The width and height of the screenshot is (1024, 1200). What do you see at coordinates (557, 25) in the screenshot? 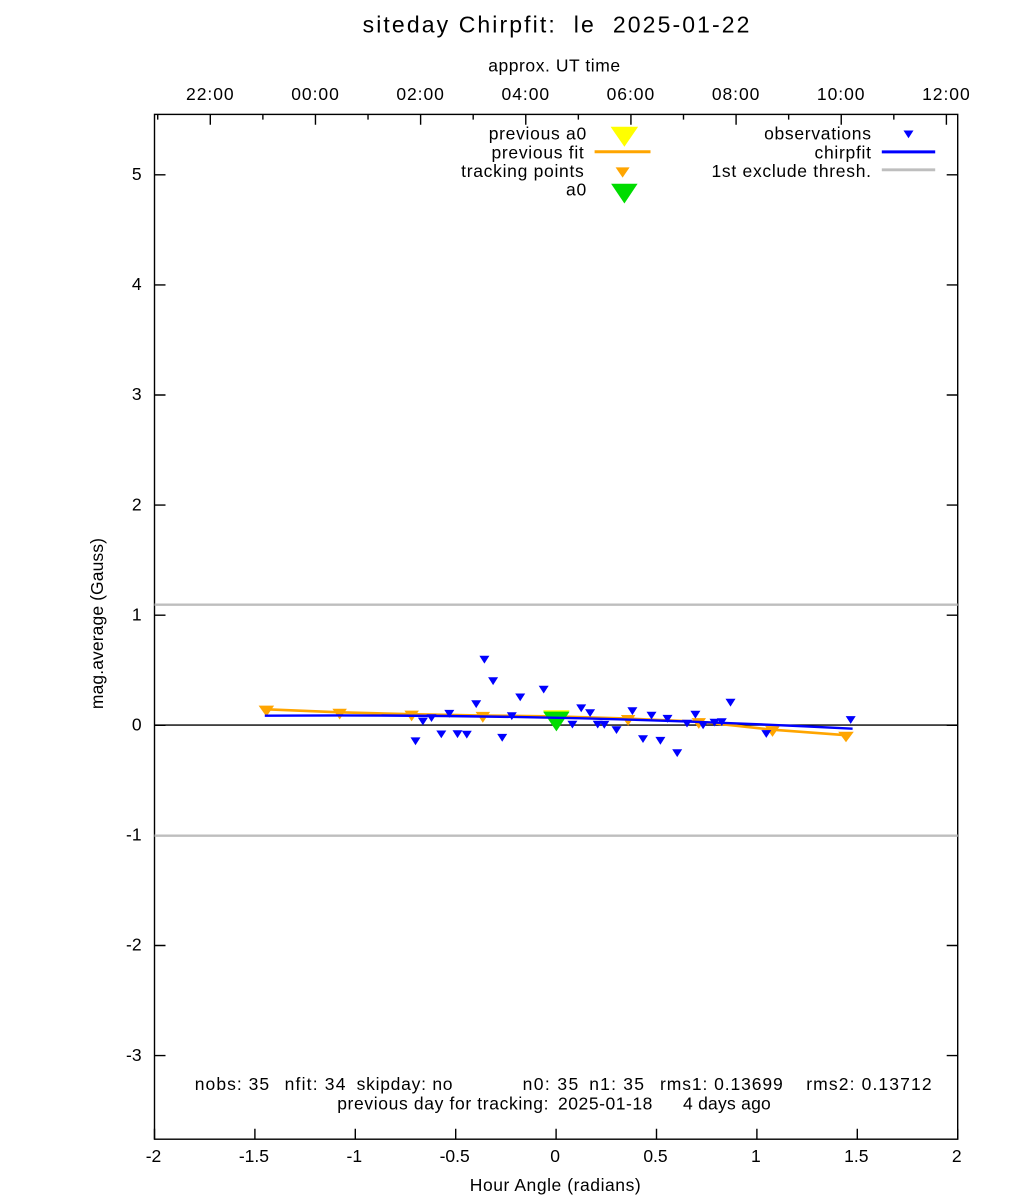
I see `svg-text:siteday Chirpfit: le 2025-01: siteday Chirpfit: le 2025-01-22` at bounding box center [557, 25].